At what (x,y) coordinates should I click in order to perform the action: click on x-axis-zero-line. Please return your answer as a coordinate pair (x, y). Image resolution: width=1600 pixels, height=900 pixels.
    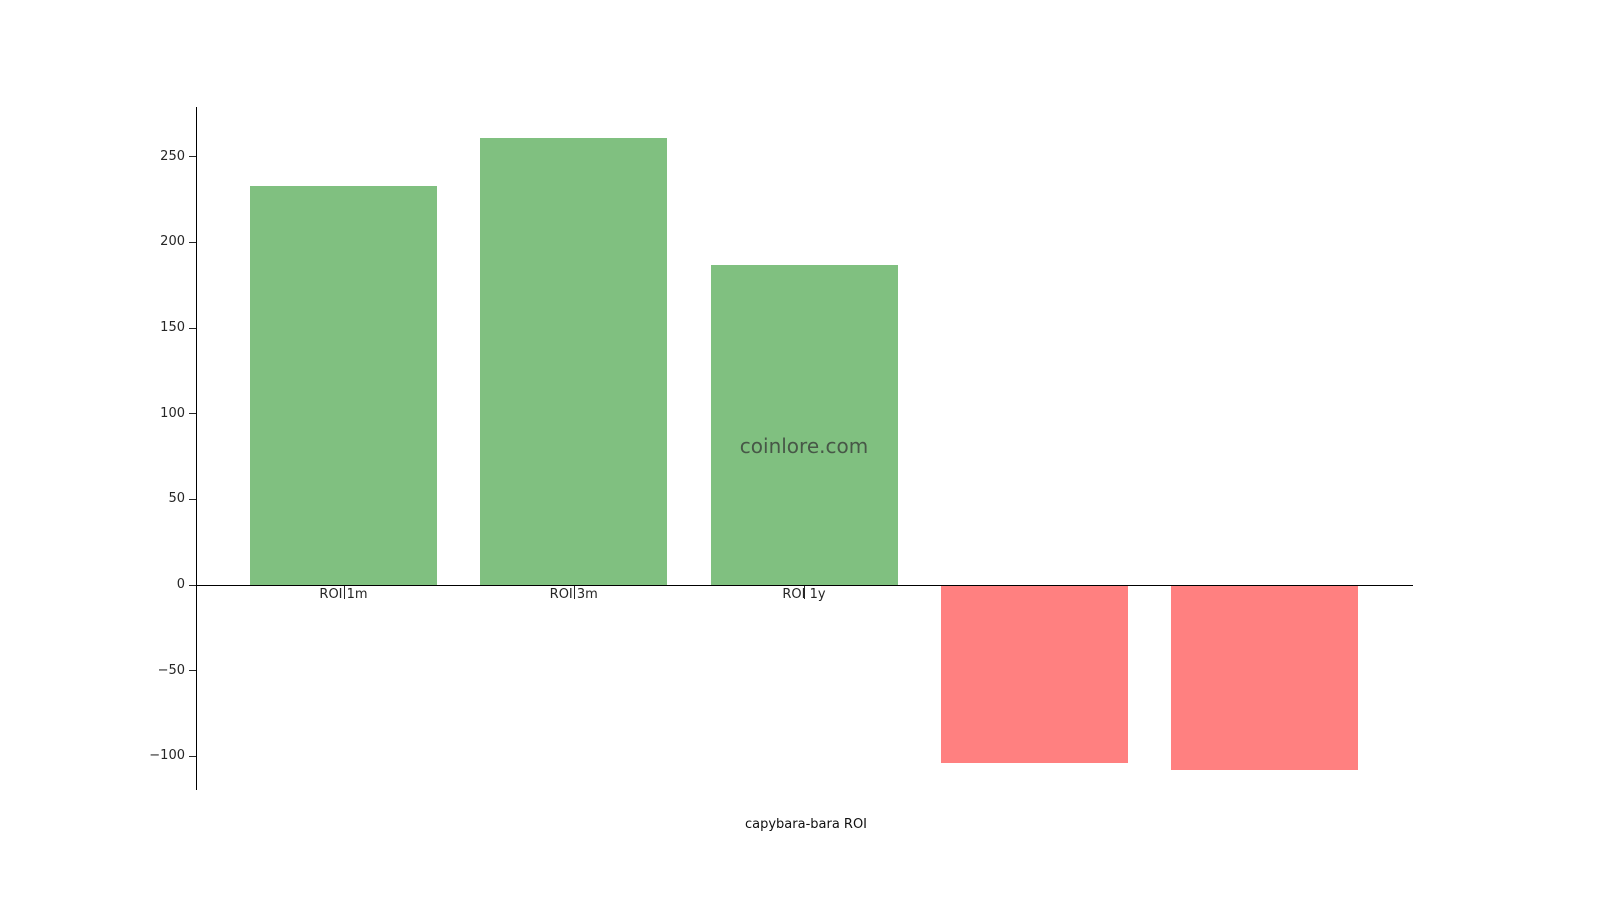
    Looking at the image, I should click on (804, 585).